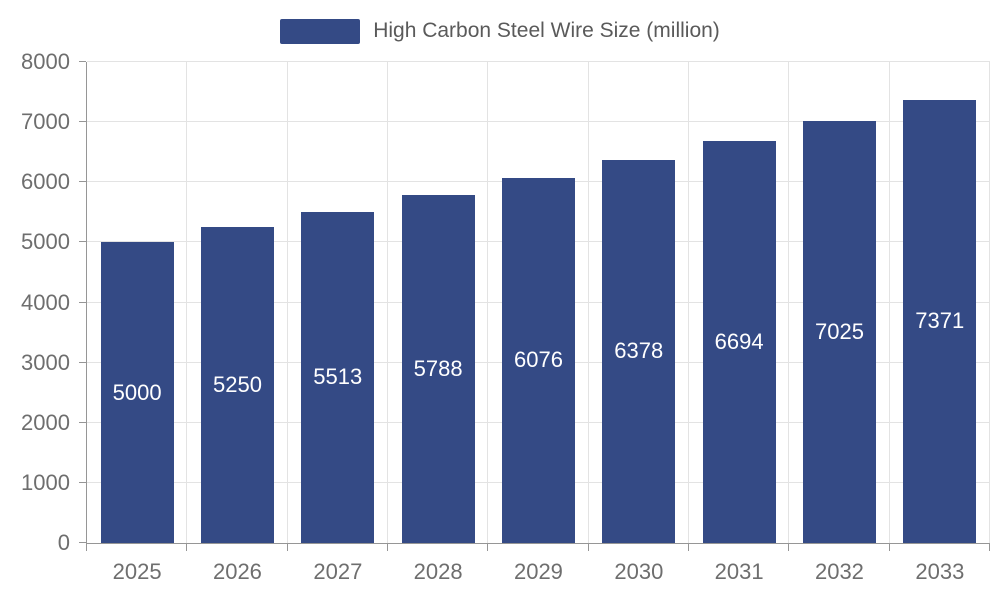  I want to click on x-axis-label: 2030, so click(639, 571).